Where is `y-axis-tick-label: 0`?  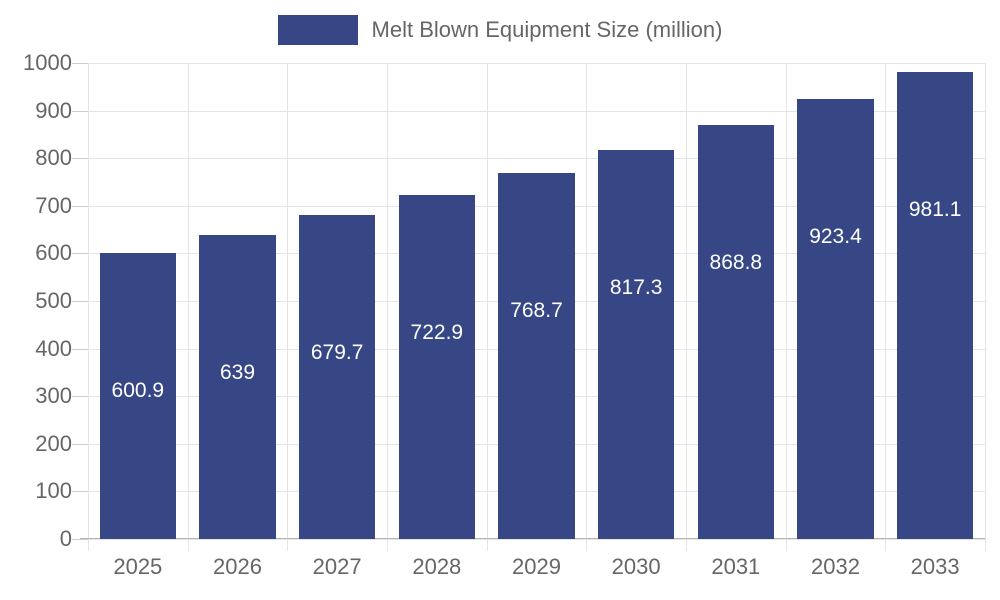
y-axis-tick-label: 0 is located at coordinates (65, 538).